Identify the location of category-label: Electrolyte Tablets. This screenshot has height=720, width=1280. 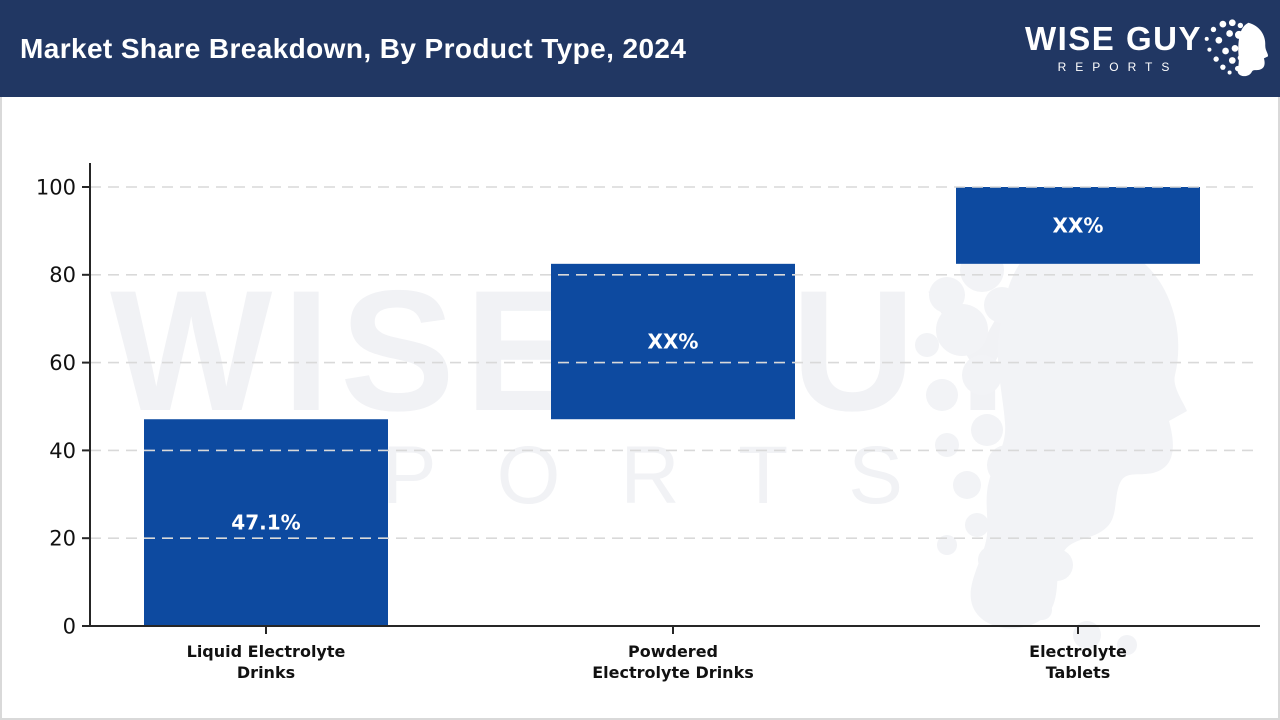
(1078, 662).